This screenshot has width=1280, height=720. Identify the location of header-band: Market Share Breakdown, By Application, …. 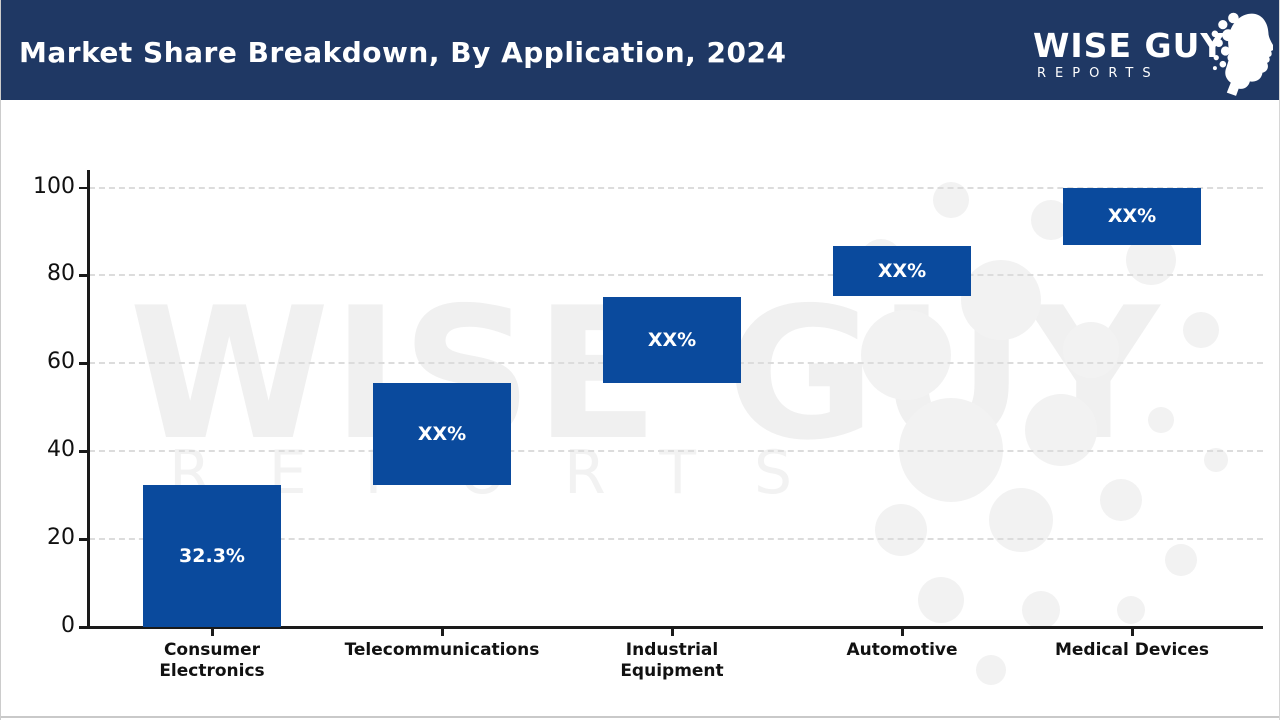
(640, 50).